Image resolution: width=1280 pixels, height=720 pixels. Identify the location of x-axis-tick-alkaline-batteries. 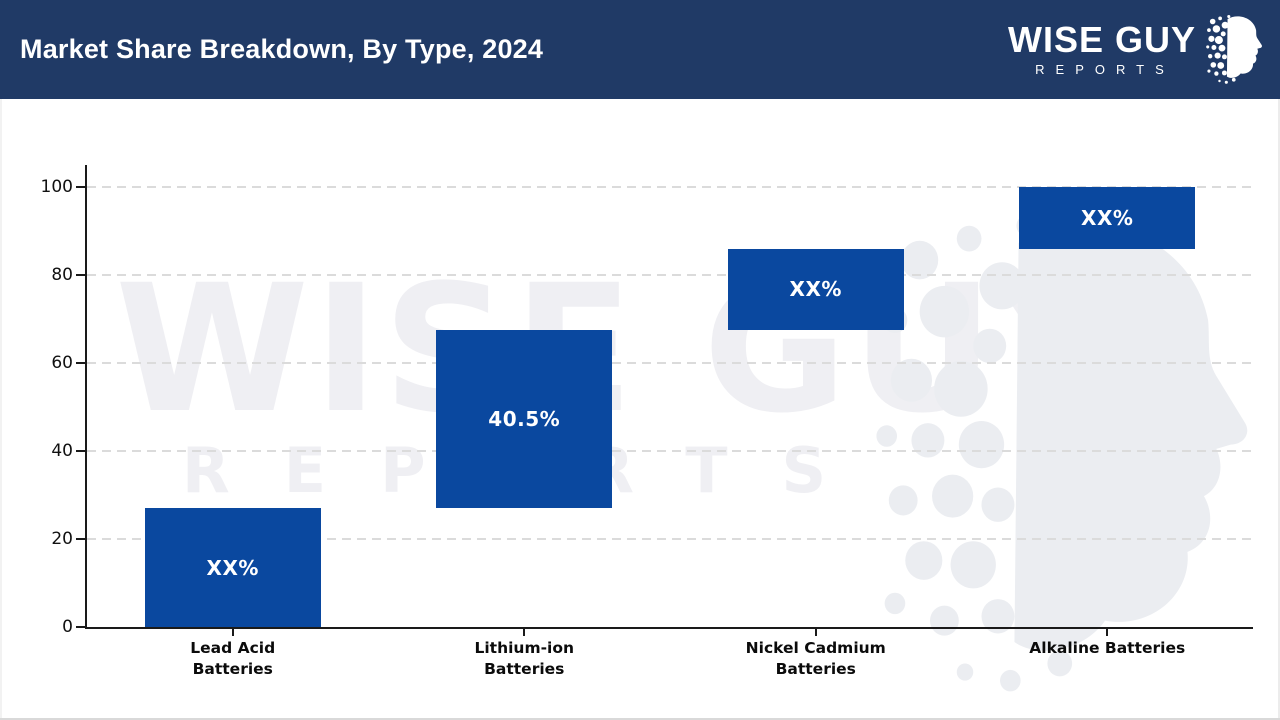
(1107, 631).